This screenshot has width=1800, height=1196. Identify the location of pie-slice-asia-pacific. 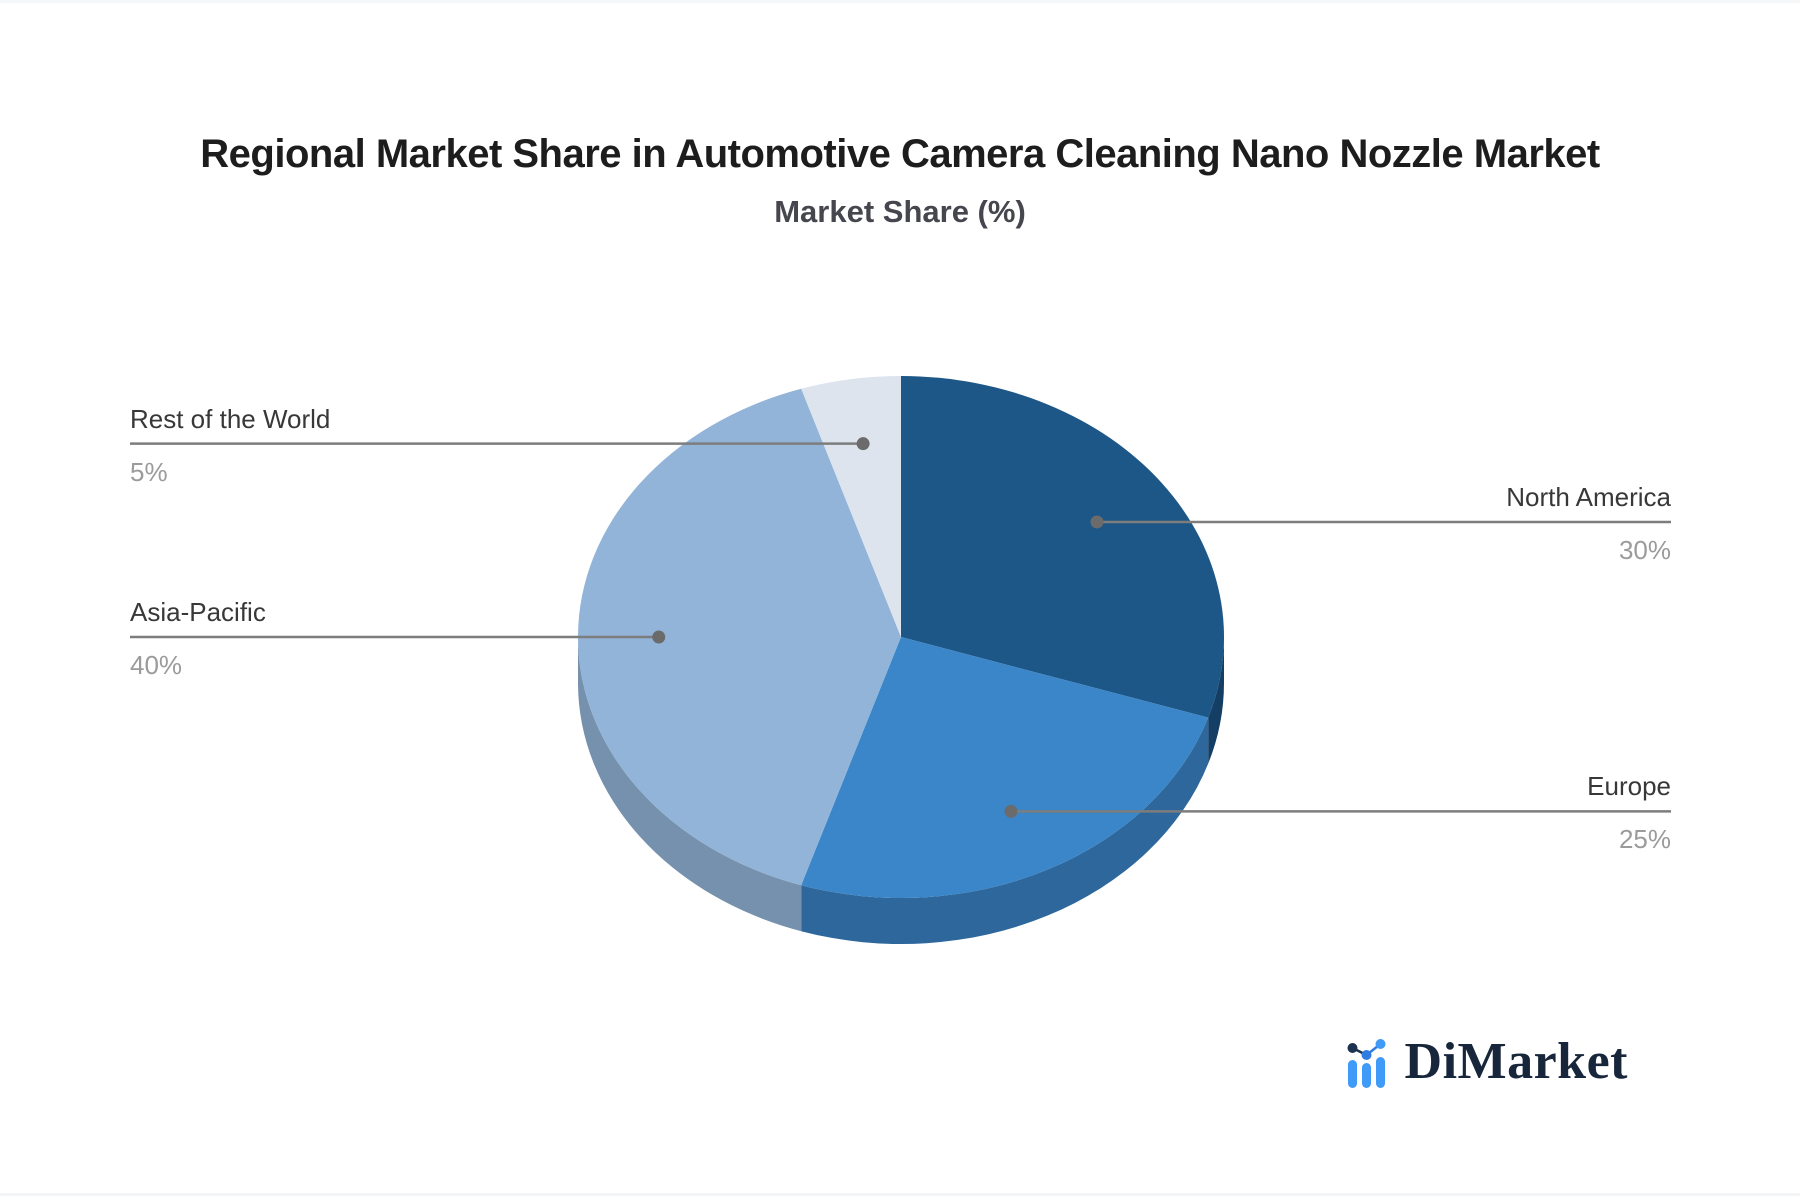
(739, 637).